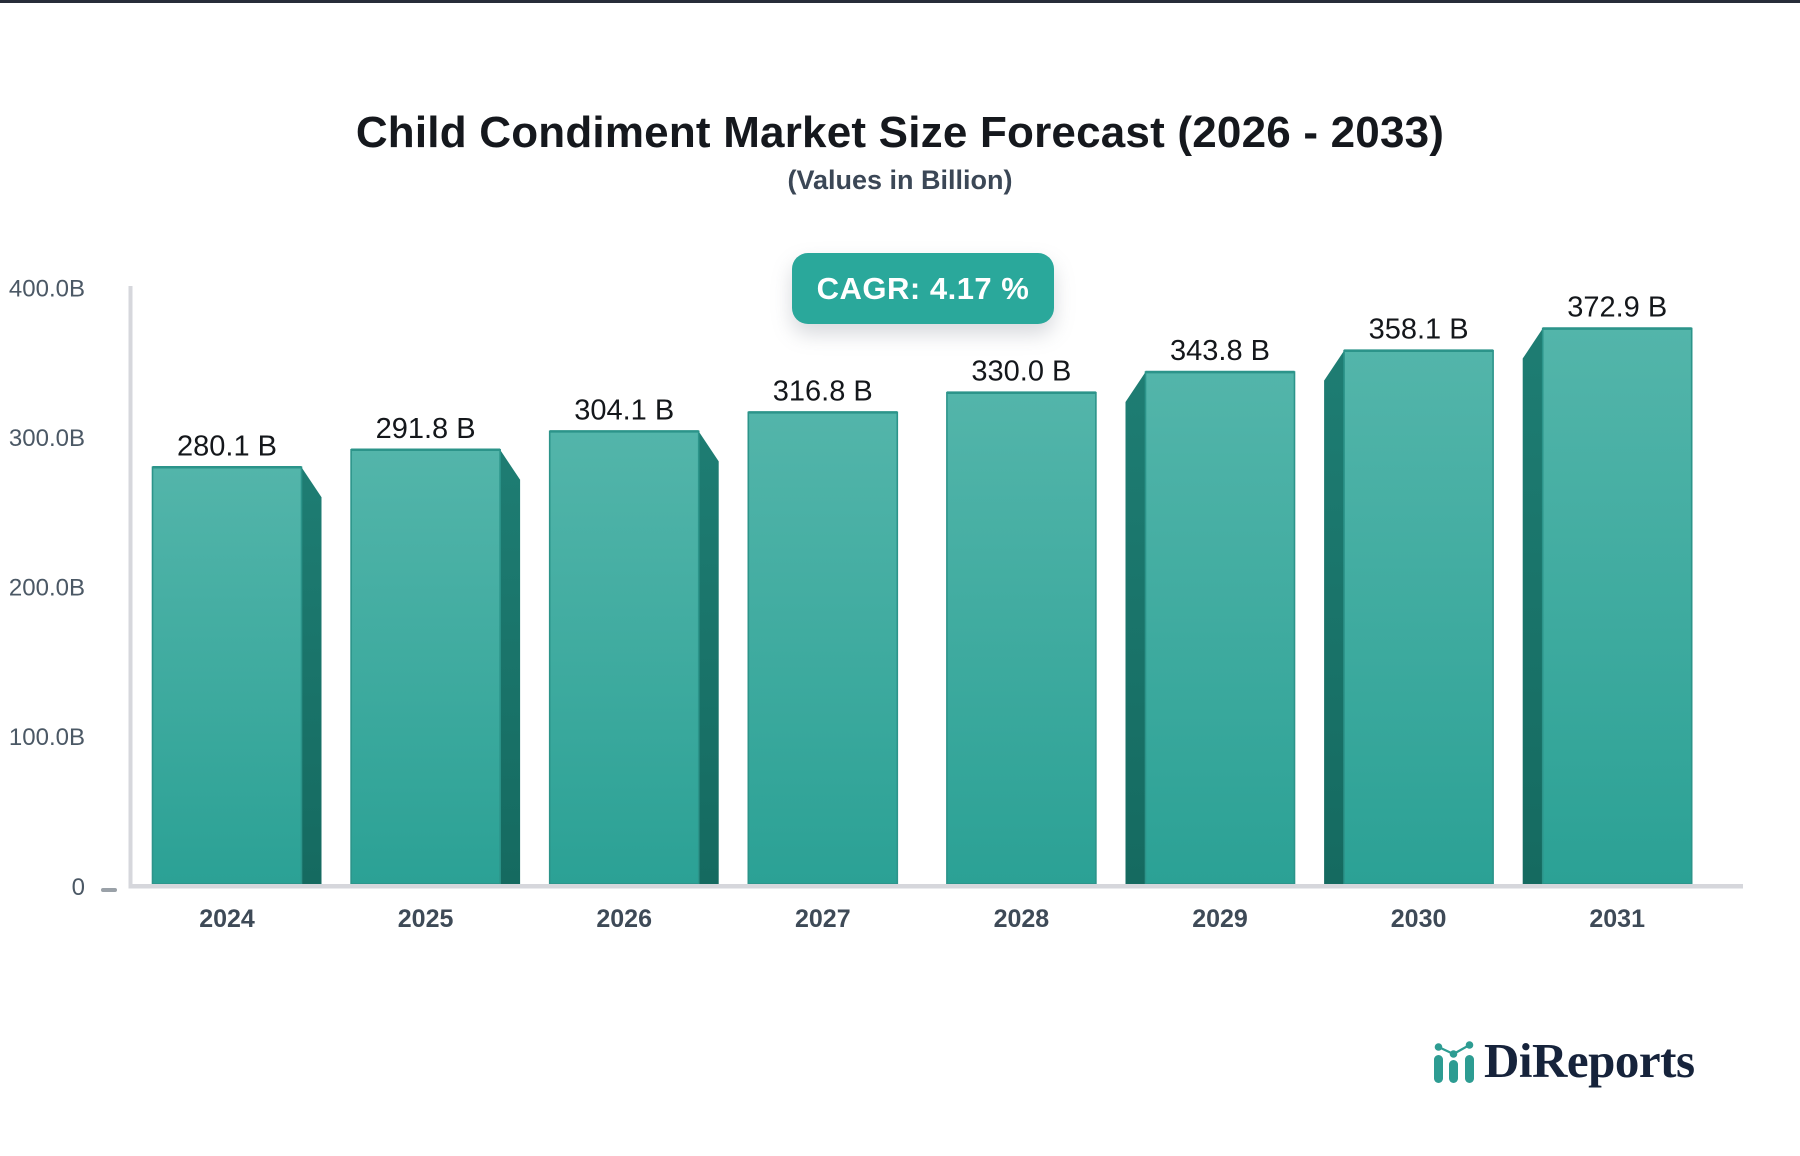 This screenshot has height=1156, width=1800. I want to click on bar-value-label: 316.8 B, so click(823, 391).